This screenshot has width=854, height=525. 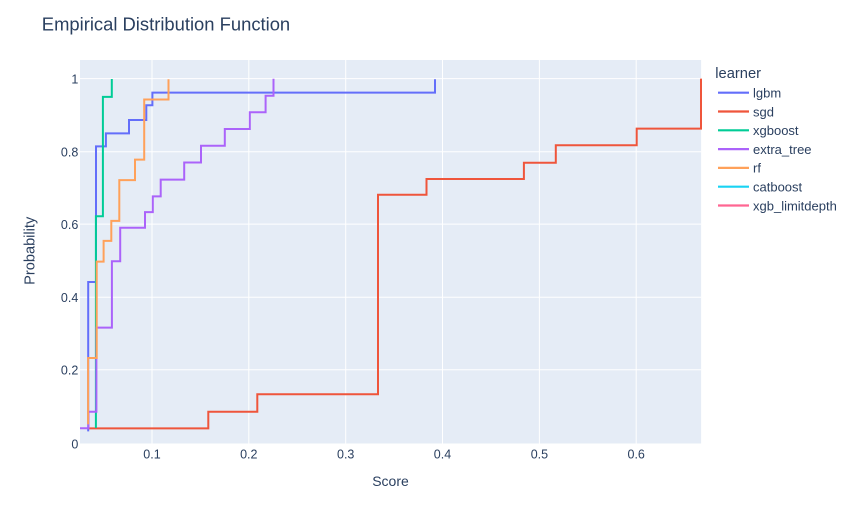 What do you see at coordinates (776, 130) in the screenshot?
I see `svg-text: xgboost` at bounding box center [776, 130].